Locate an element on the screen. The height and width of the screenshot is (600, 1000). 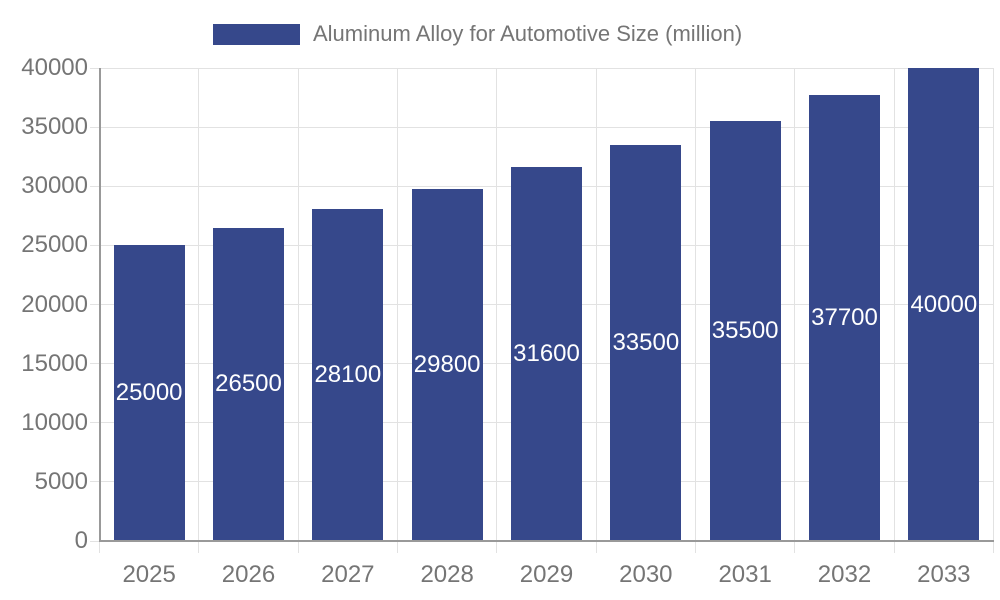
bar-value-label: 31600 is located at coordinates (546, 354).